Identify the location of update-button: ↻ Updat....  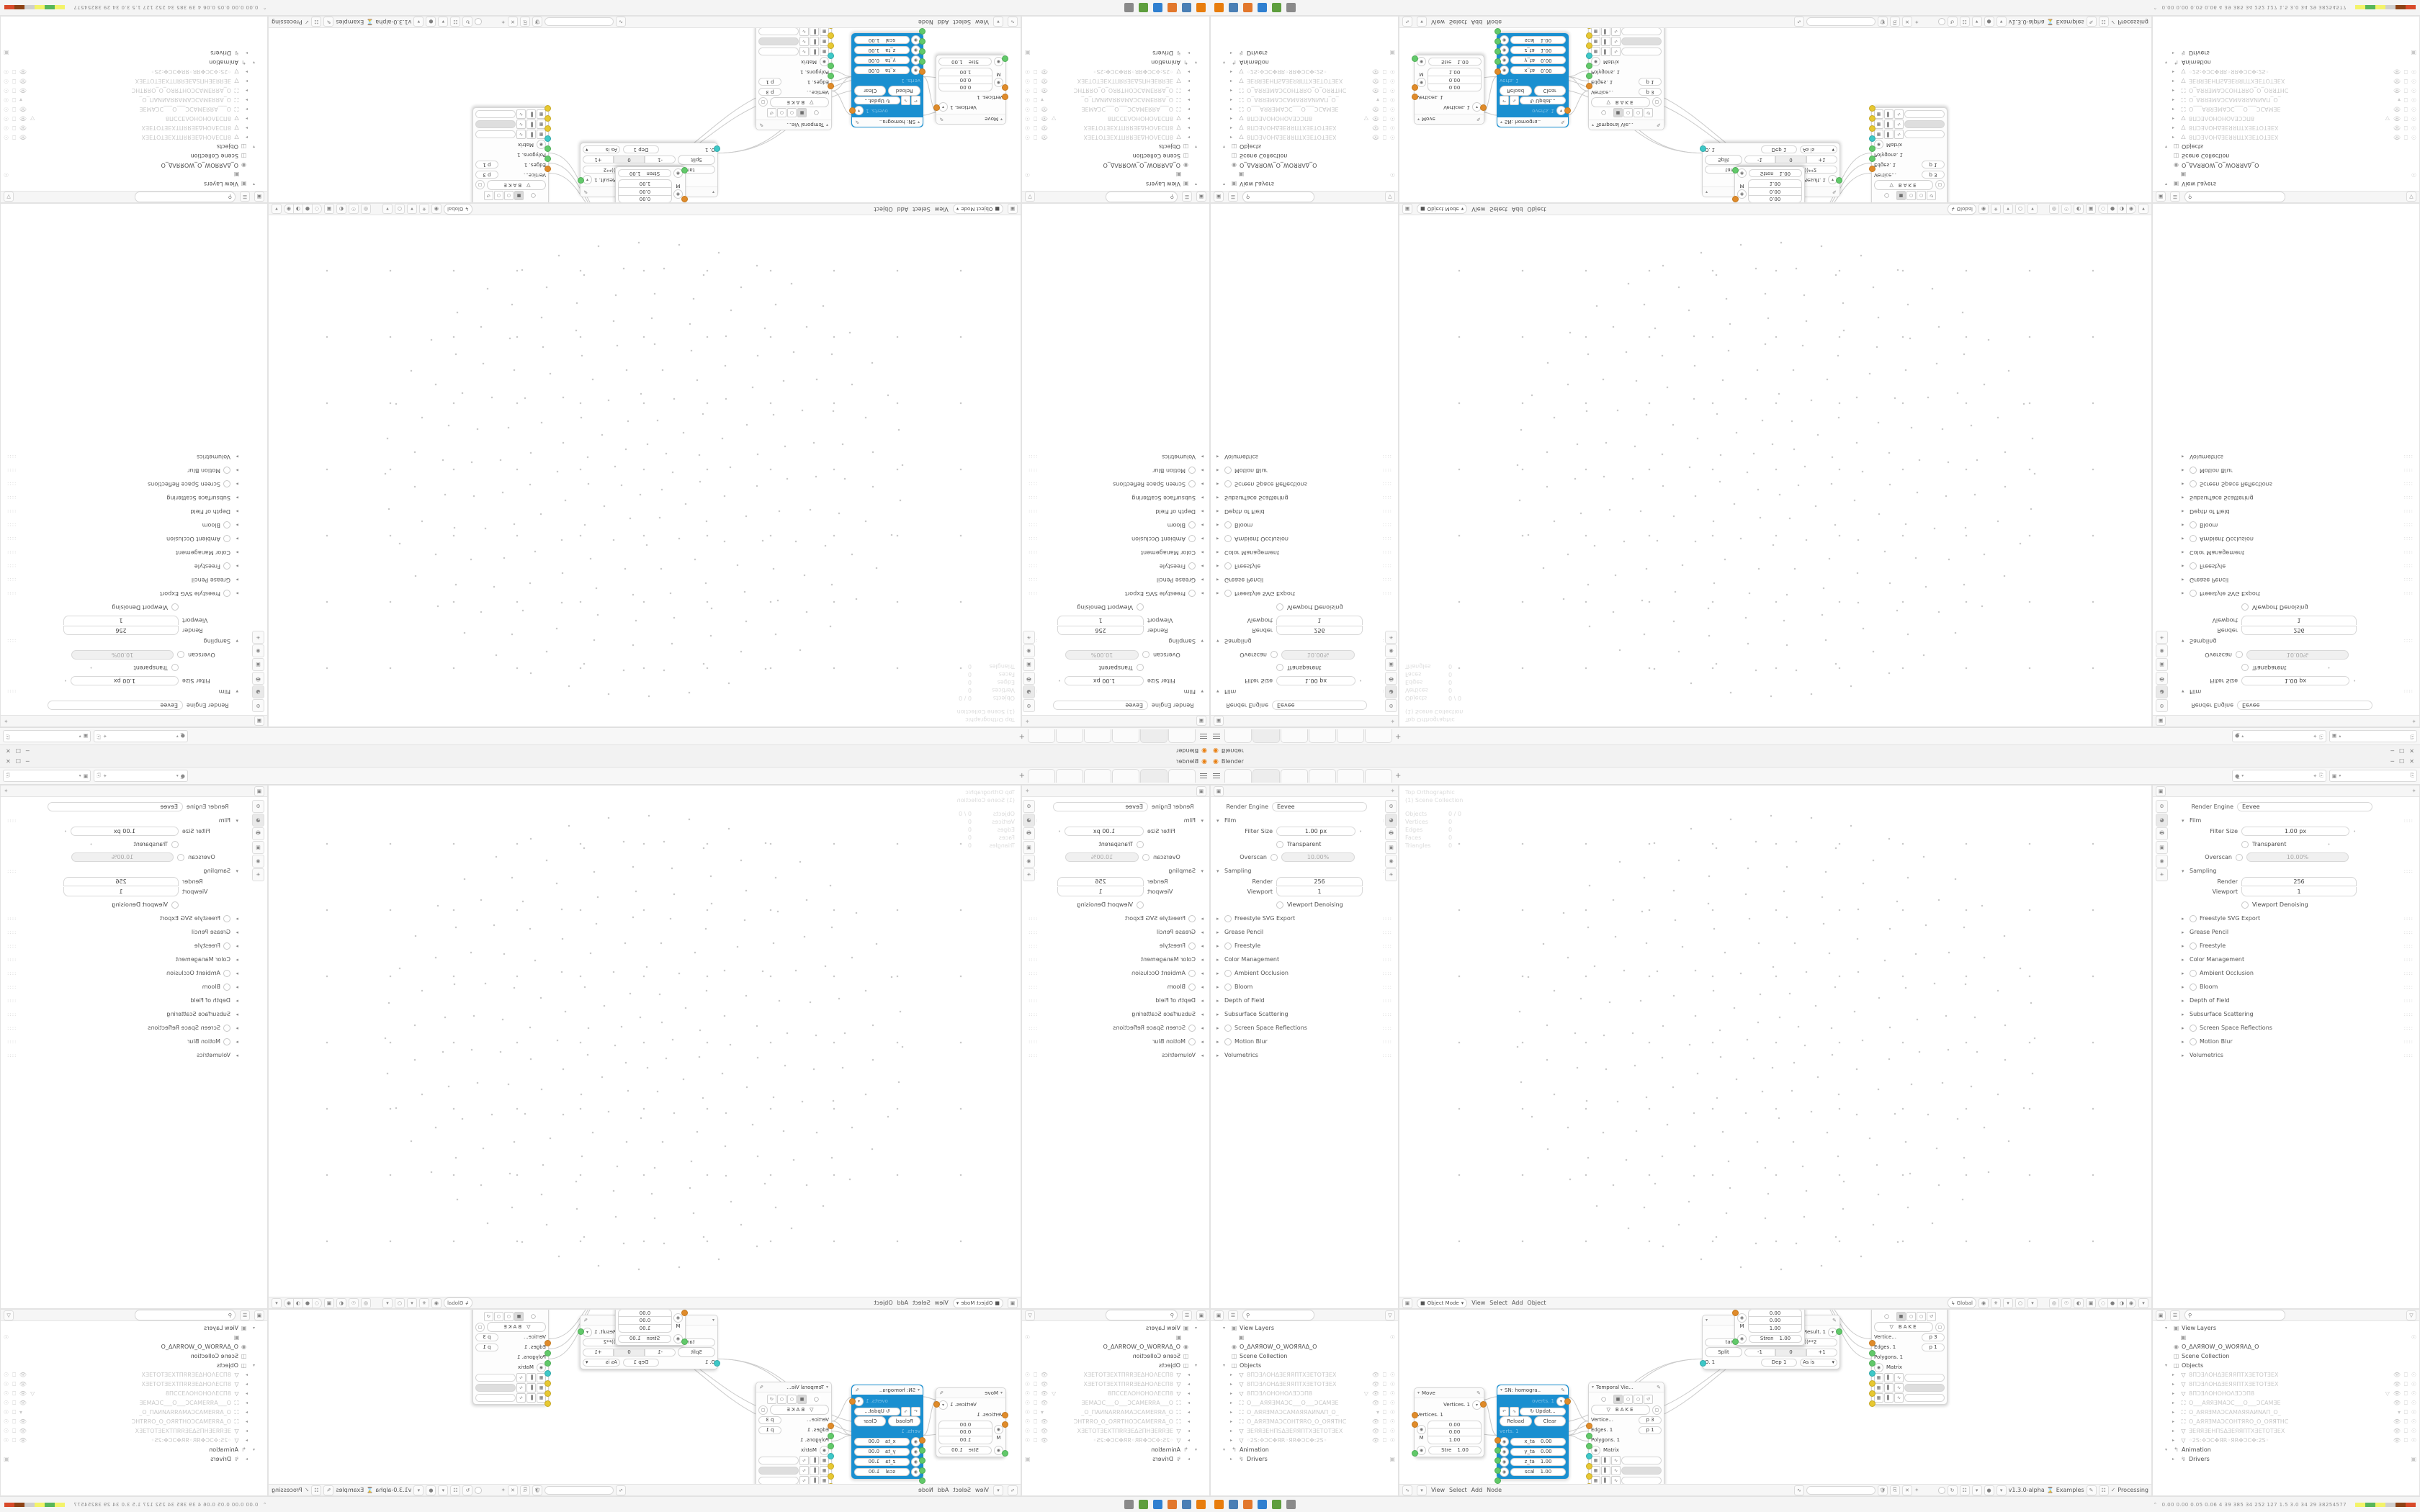
(877, 1411).